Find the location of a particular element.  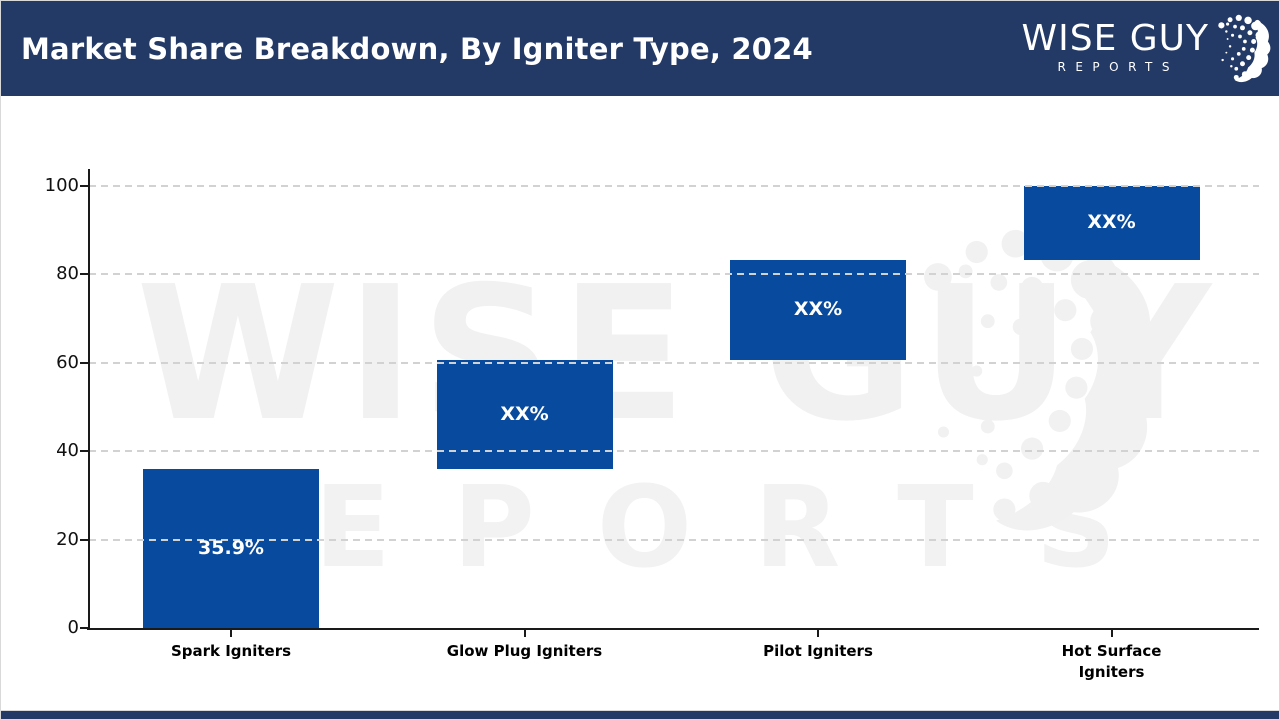

wiseguy-logo: WISE GUY REPORTS is located at coordinates (1143, 49).